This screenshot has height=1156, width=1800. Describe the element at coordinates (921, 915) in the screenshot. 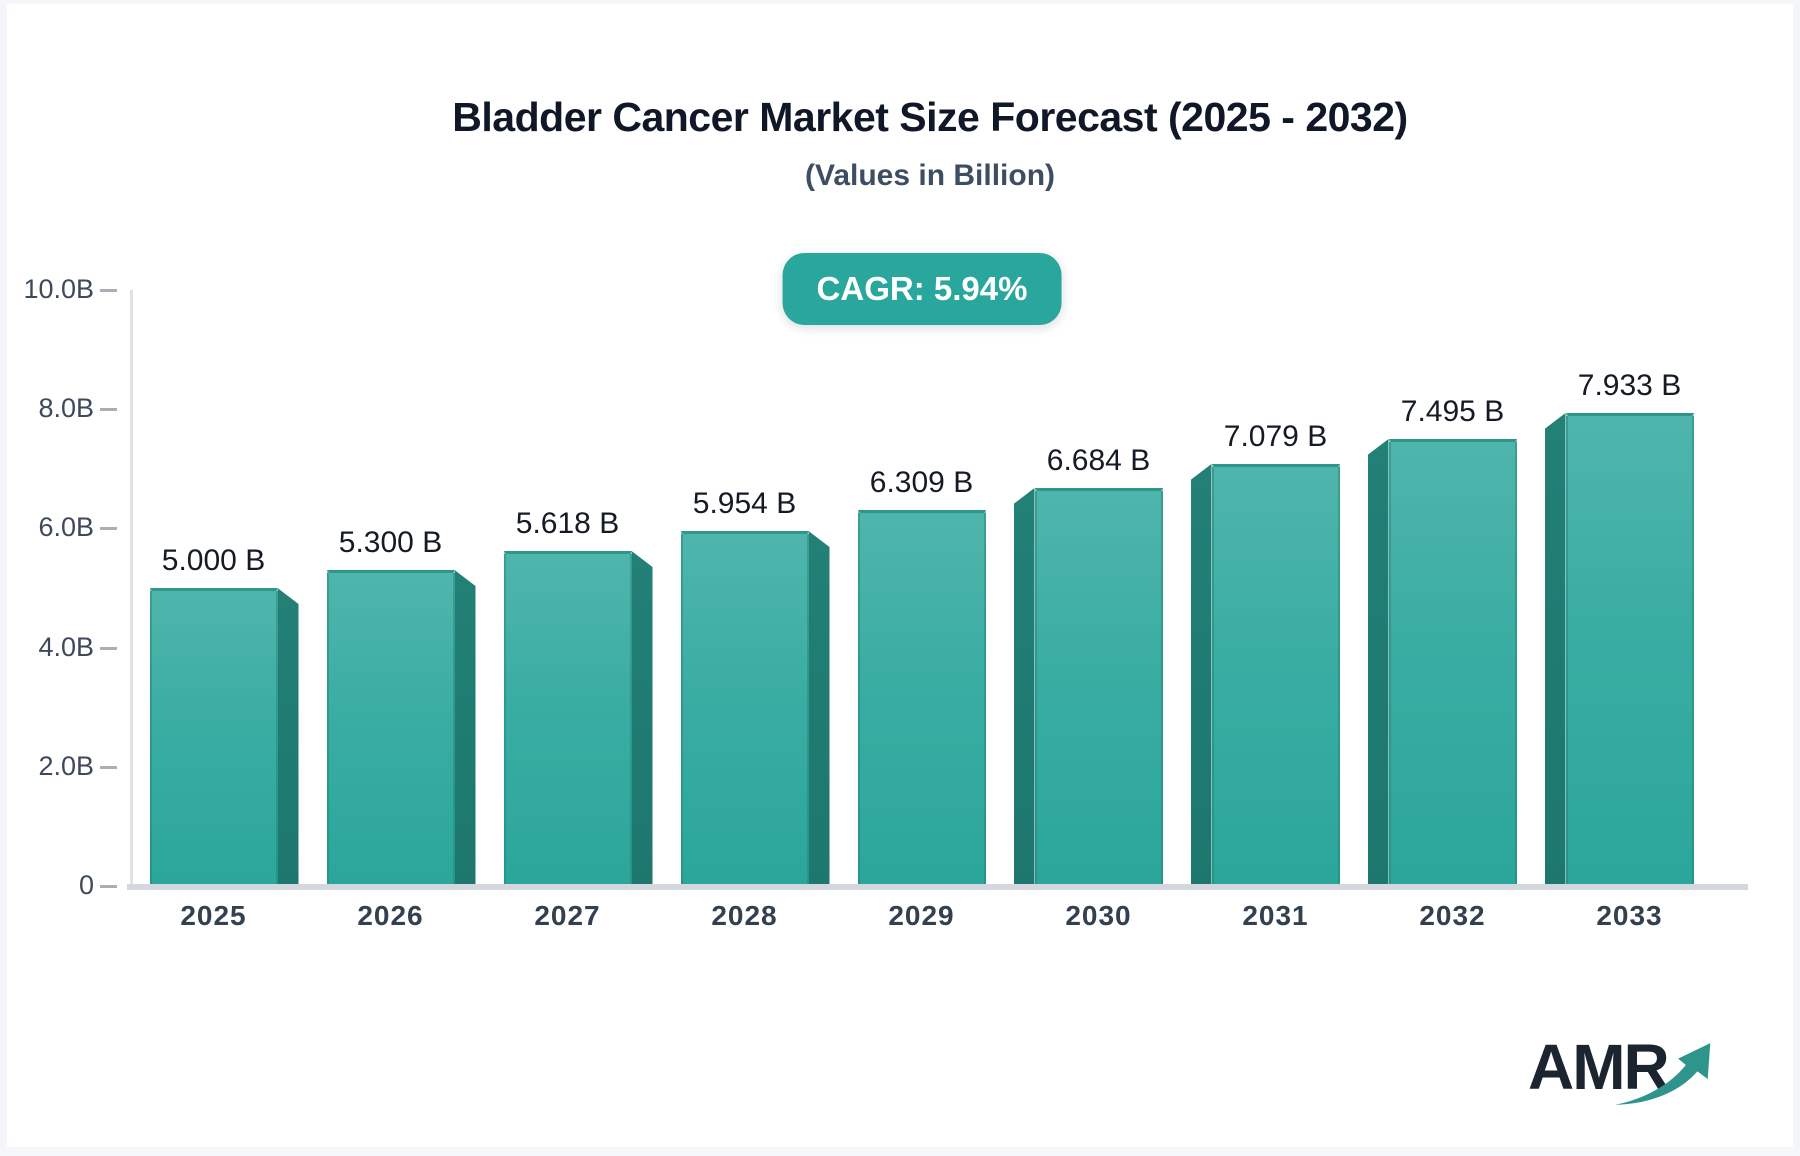

I see `x-tick-label: 2029` at that location.